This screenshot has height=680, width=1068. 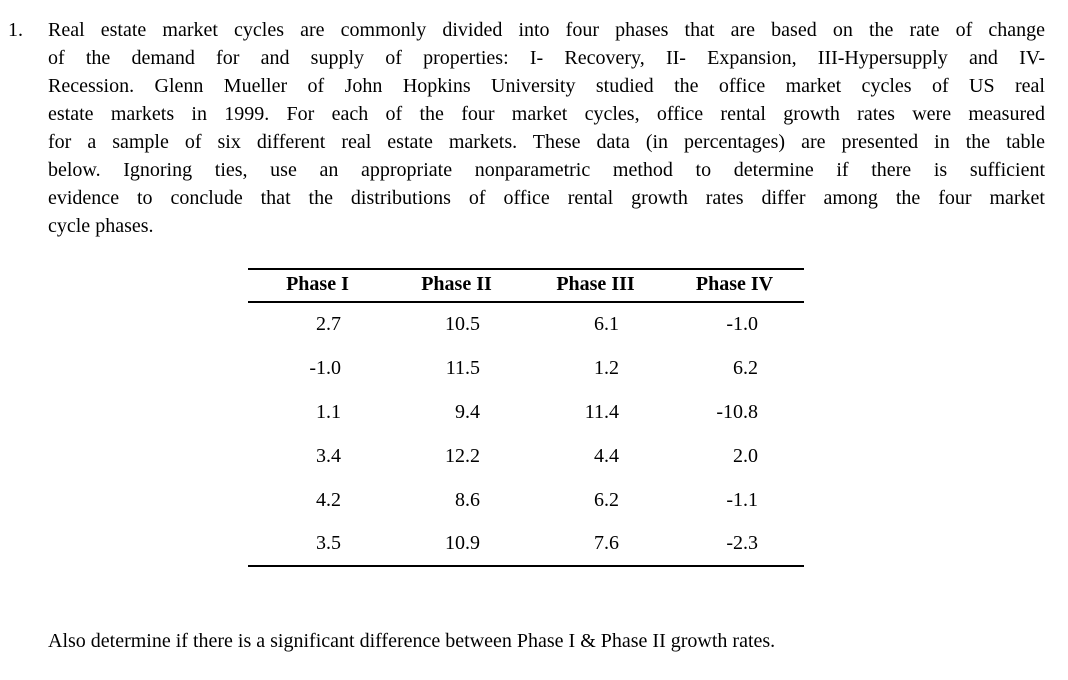 What do you see at coordinates (328, 324) in the screenshot?
I see `table-cell: 2.7` at bounding box center [328, 324].